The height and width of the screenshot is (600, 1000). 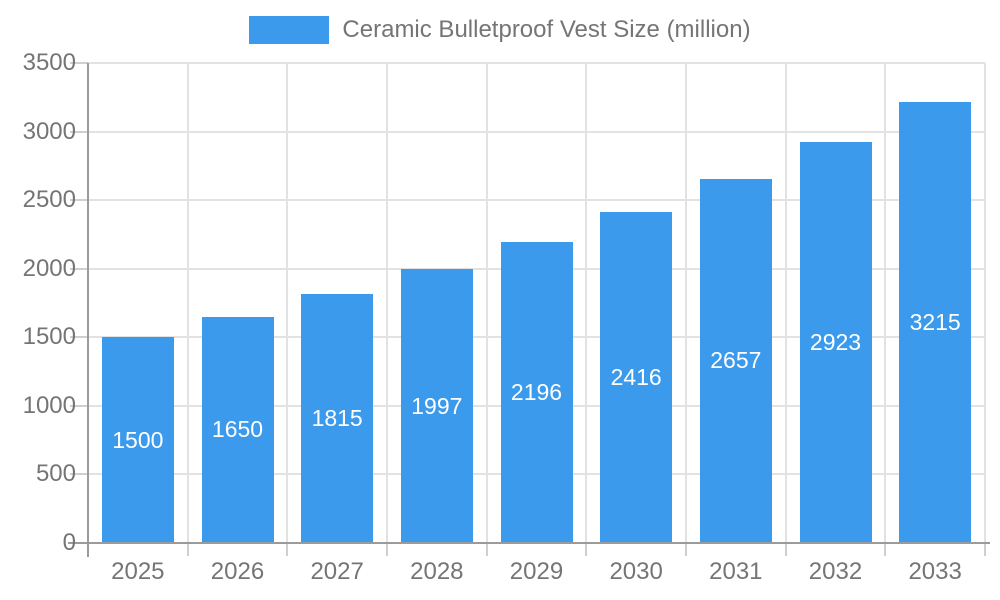 What do you see at coordinates (49, 131) in the screenshot?
I see `y-axis-label: 3000` at bounding box center [49, 131].